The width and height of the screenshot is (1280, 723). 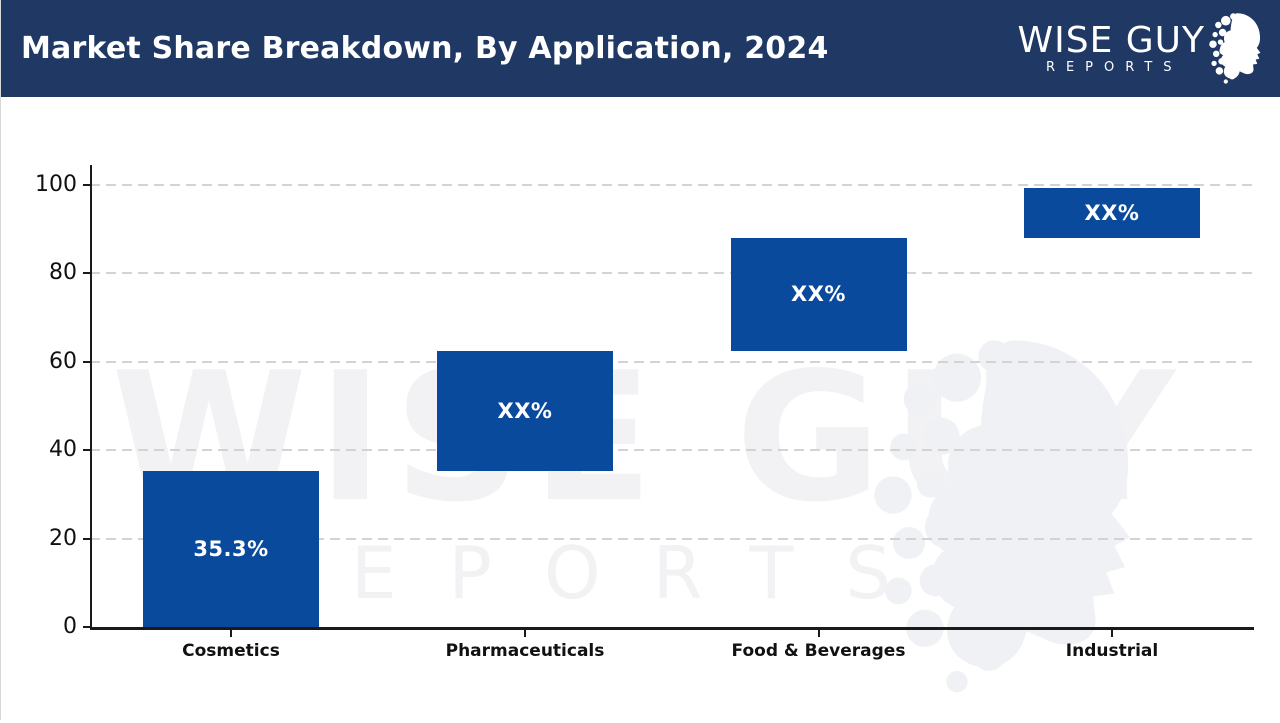 I want to click on x-tick-pharmaceuticals, so click(x=525, y=633).